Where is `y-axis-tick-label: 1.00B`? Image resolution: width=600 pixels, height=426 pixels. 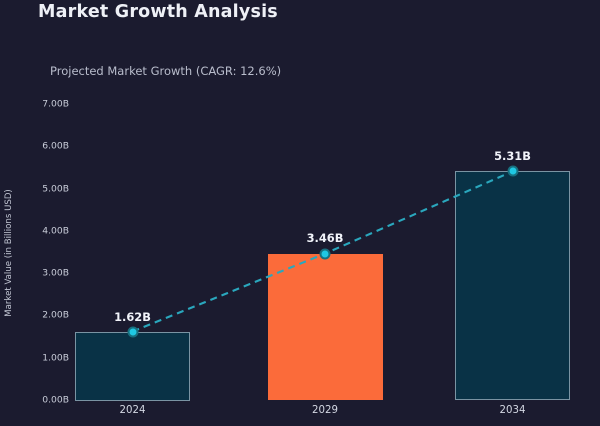 y-axis-tick-label: 1.00B is located at coordinates (55, 358).